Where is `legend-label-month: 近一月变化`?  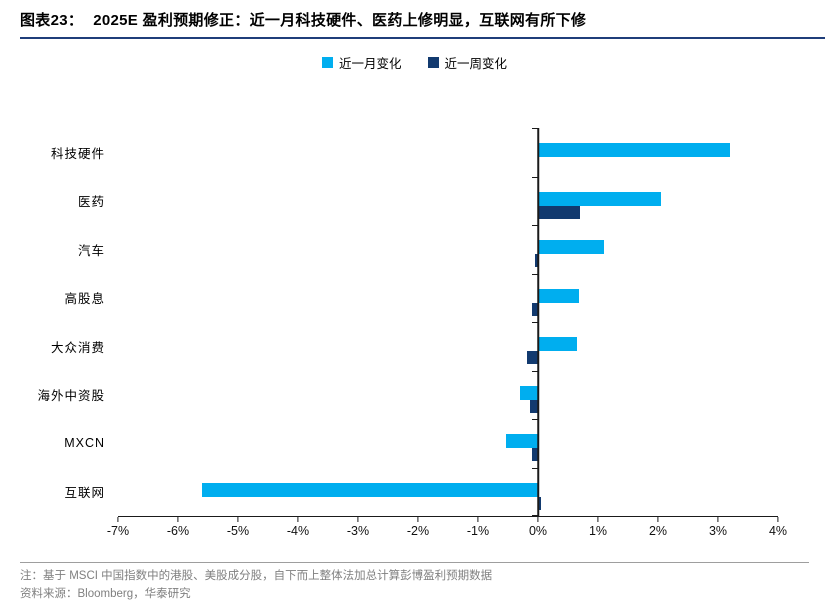 legend-label-month: 近一月变化 is located at coordinates (370, 64).